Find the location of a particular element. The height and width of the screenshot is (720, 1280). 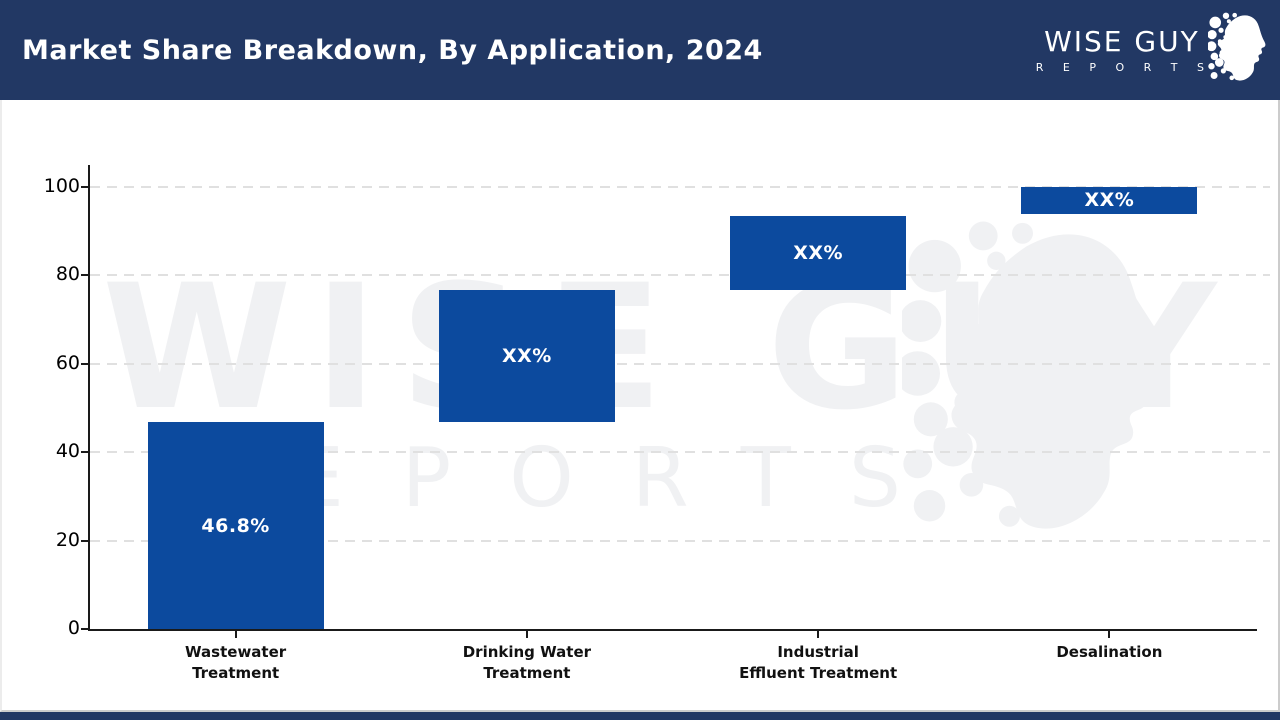

y-tick-label-20: 20 is located at coordinates (67, 539).